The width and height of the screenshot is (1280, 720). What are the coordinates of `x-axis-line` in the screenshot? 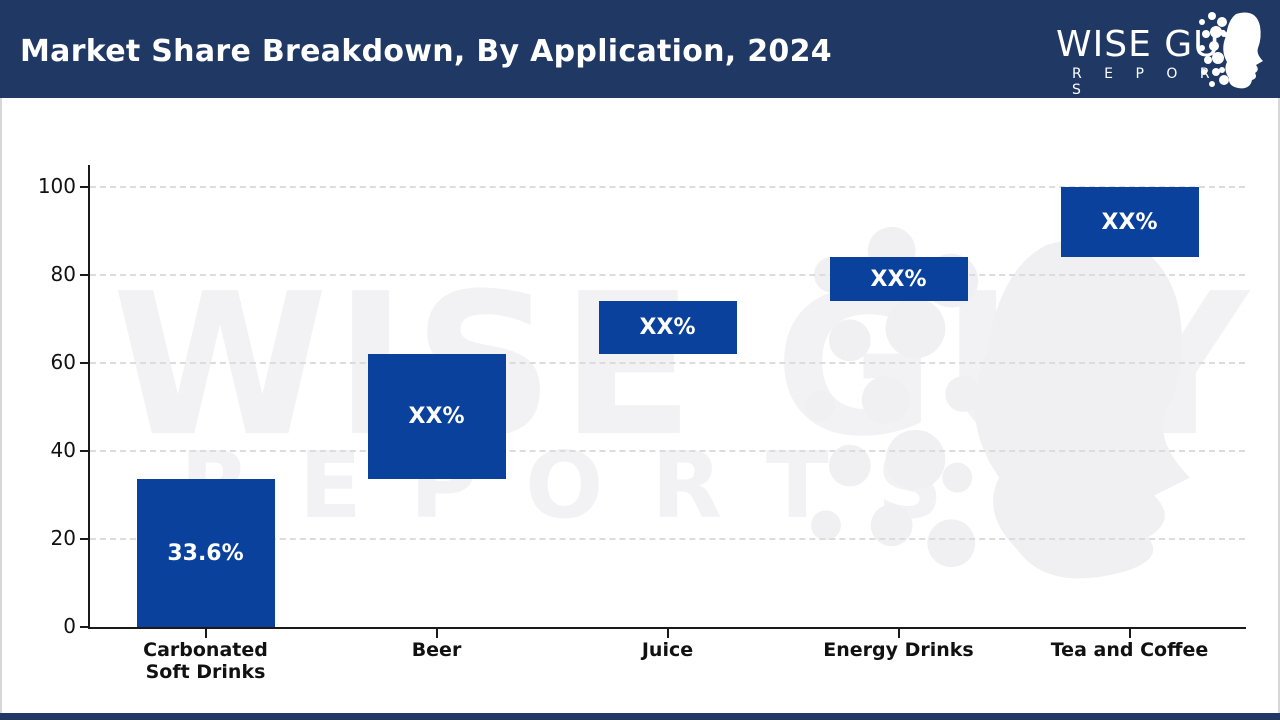 It's located at (667, 628).